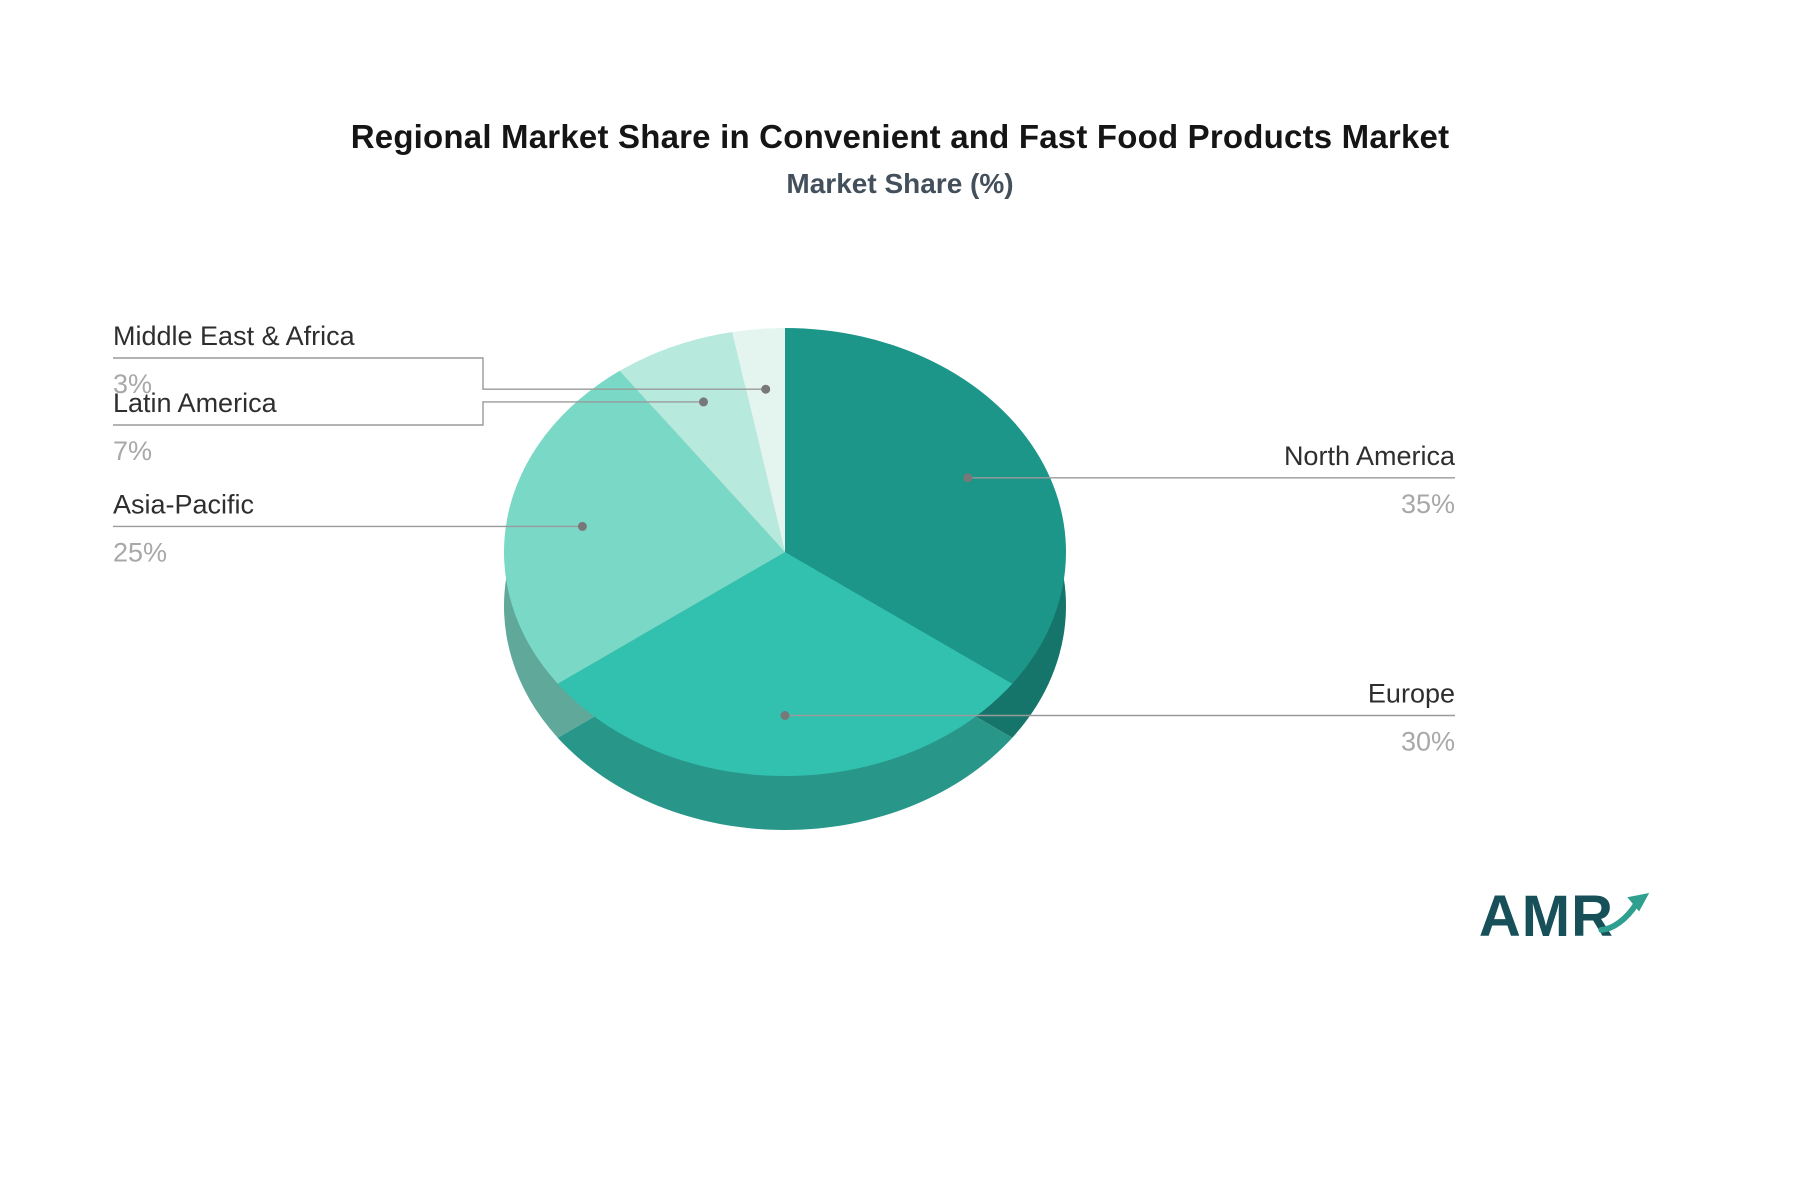  I want to click on slice-label-latin-america: Latin America, so click(195, 403).